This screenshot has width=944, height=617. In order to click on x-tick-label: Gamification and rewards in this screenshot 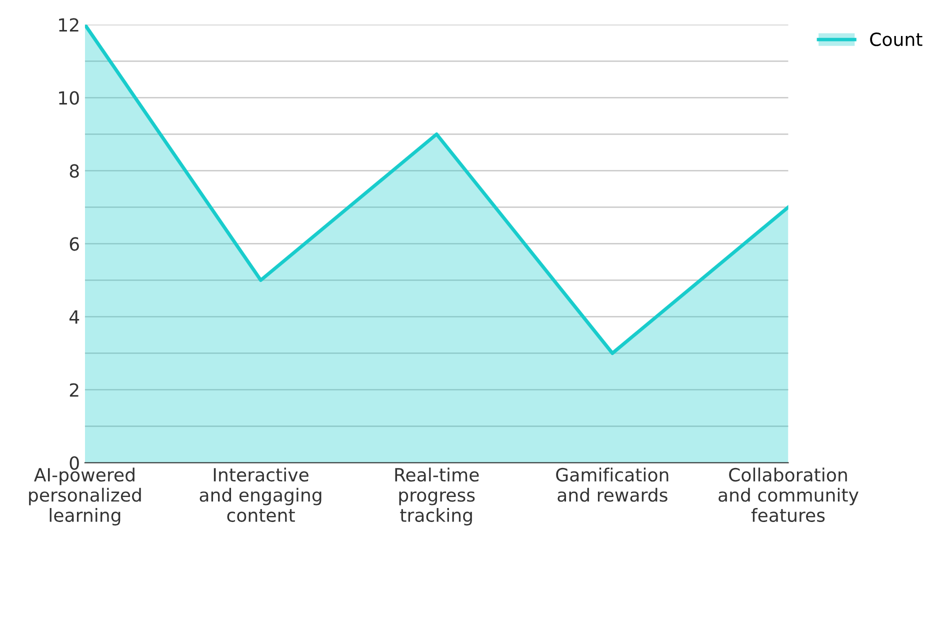, I will do `click(612, 485)`.